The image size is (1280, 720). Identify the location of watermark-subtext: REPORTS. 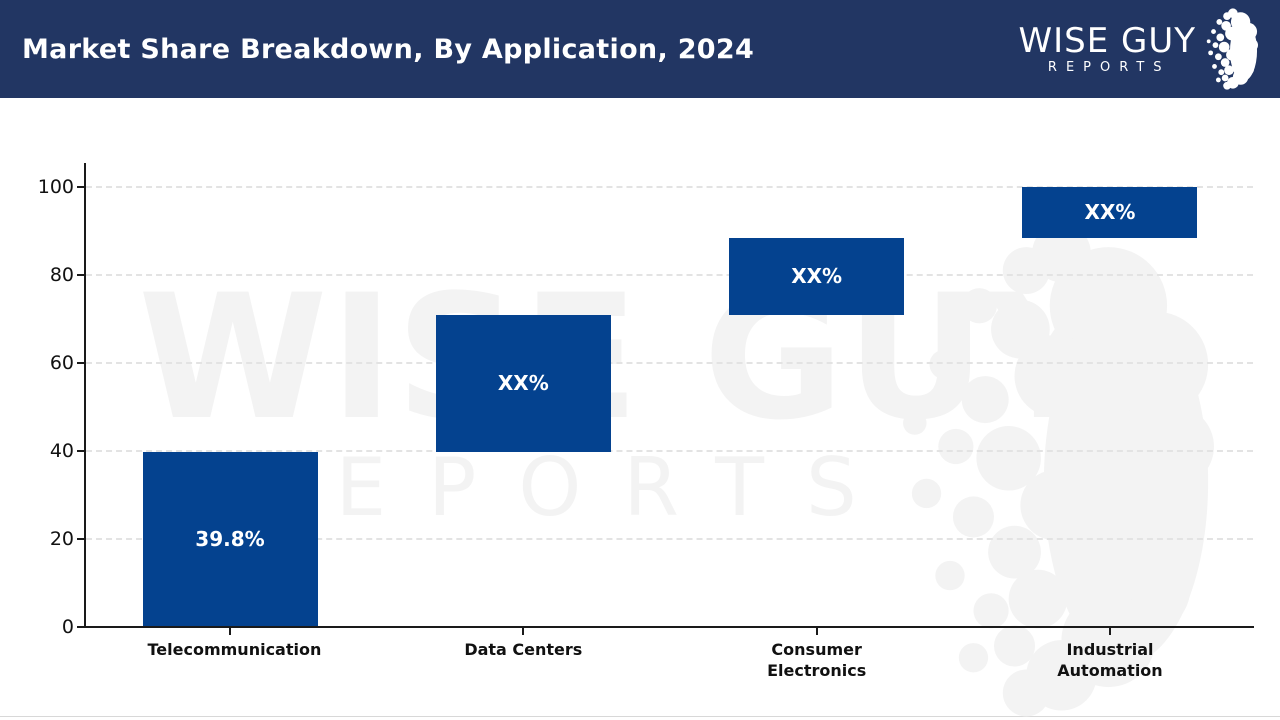
(568, 487).